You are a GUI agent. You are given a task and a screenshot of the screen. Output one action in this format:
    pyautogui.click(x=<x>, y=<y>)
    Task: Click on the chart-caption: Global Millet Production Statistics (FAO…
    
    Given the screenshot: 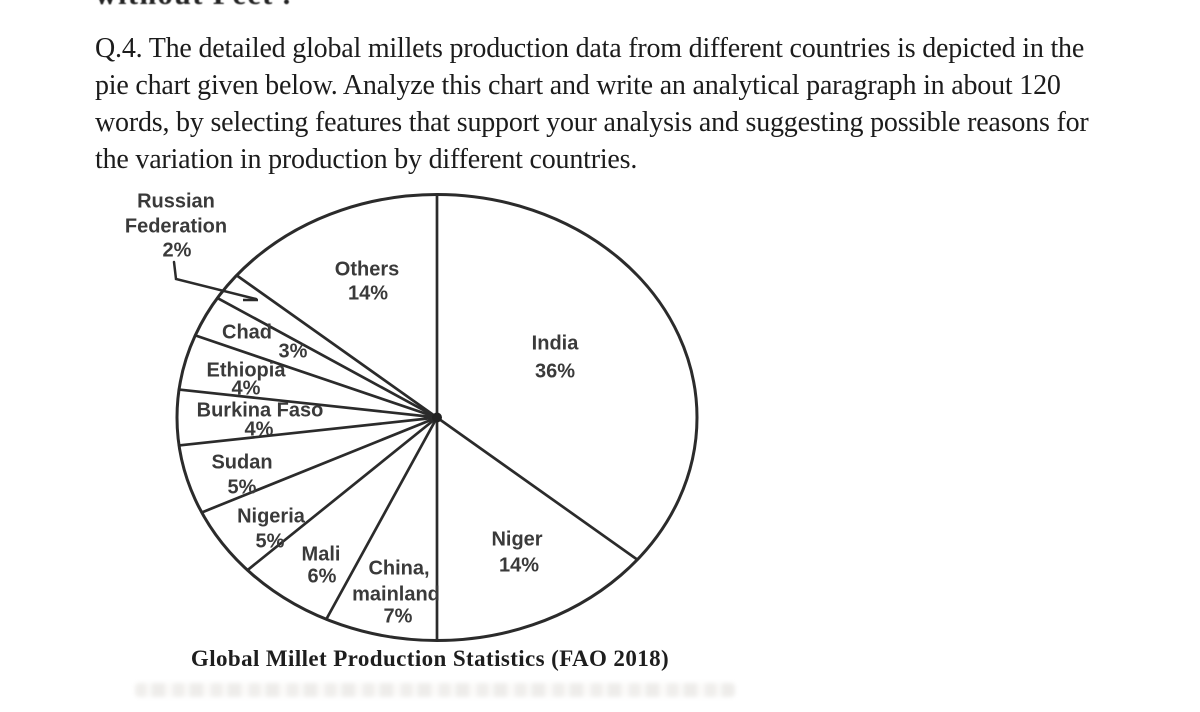 What is the action you would take?
    pyautogui.click(x=430, y=658)
    